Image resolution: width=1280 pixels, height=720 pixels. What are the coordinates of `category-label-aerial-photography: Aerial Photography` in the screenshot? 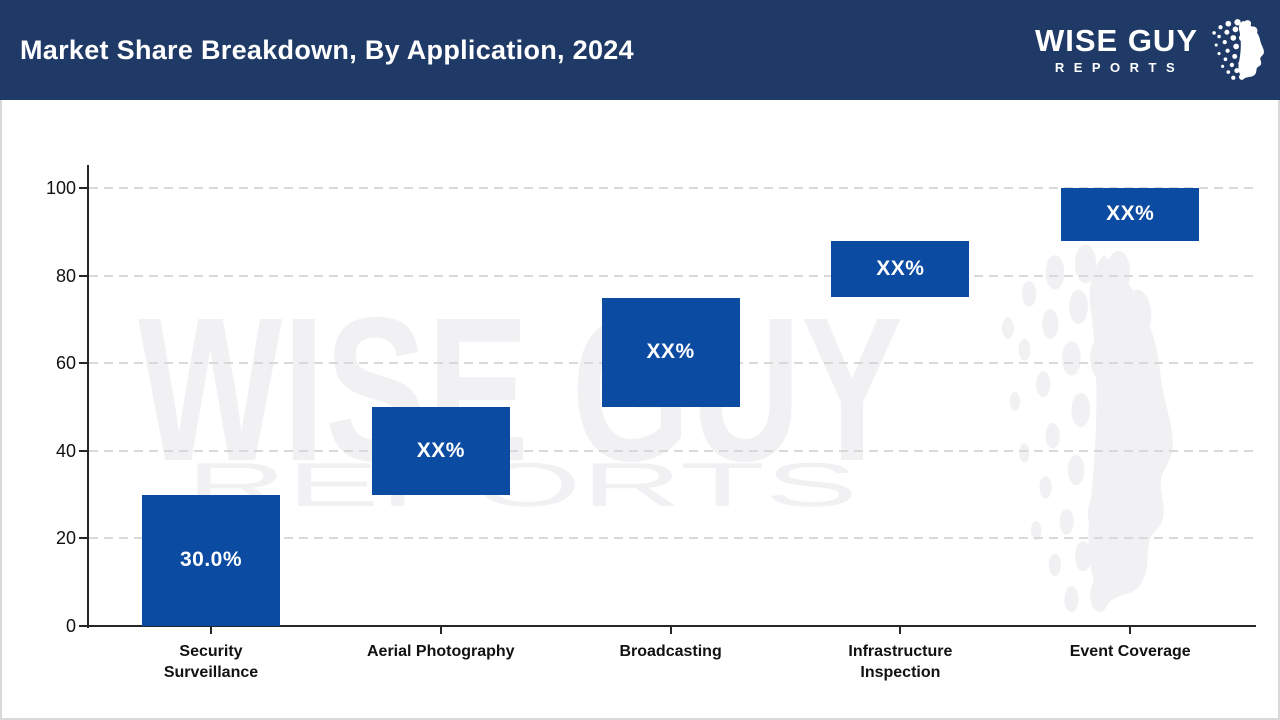 It's located at (441, 651).